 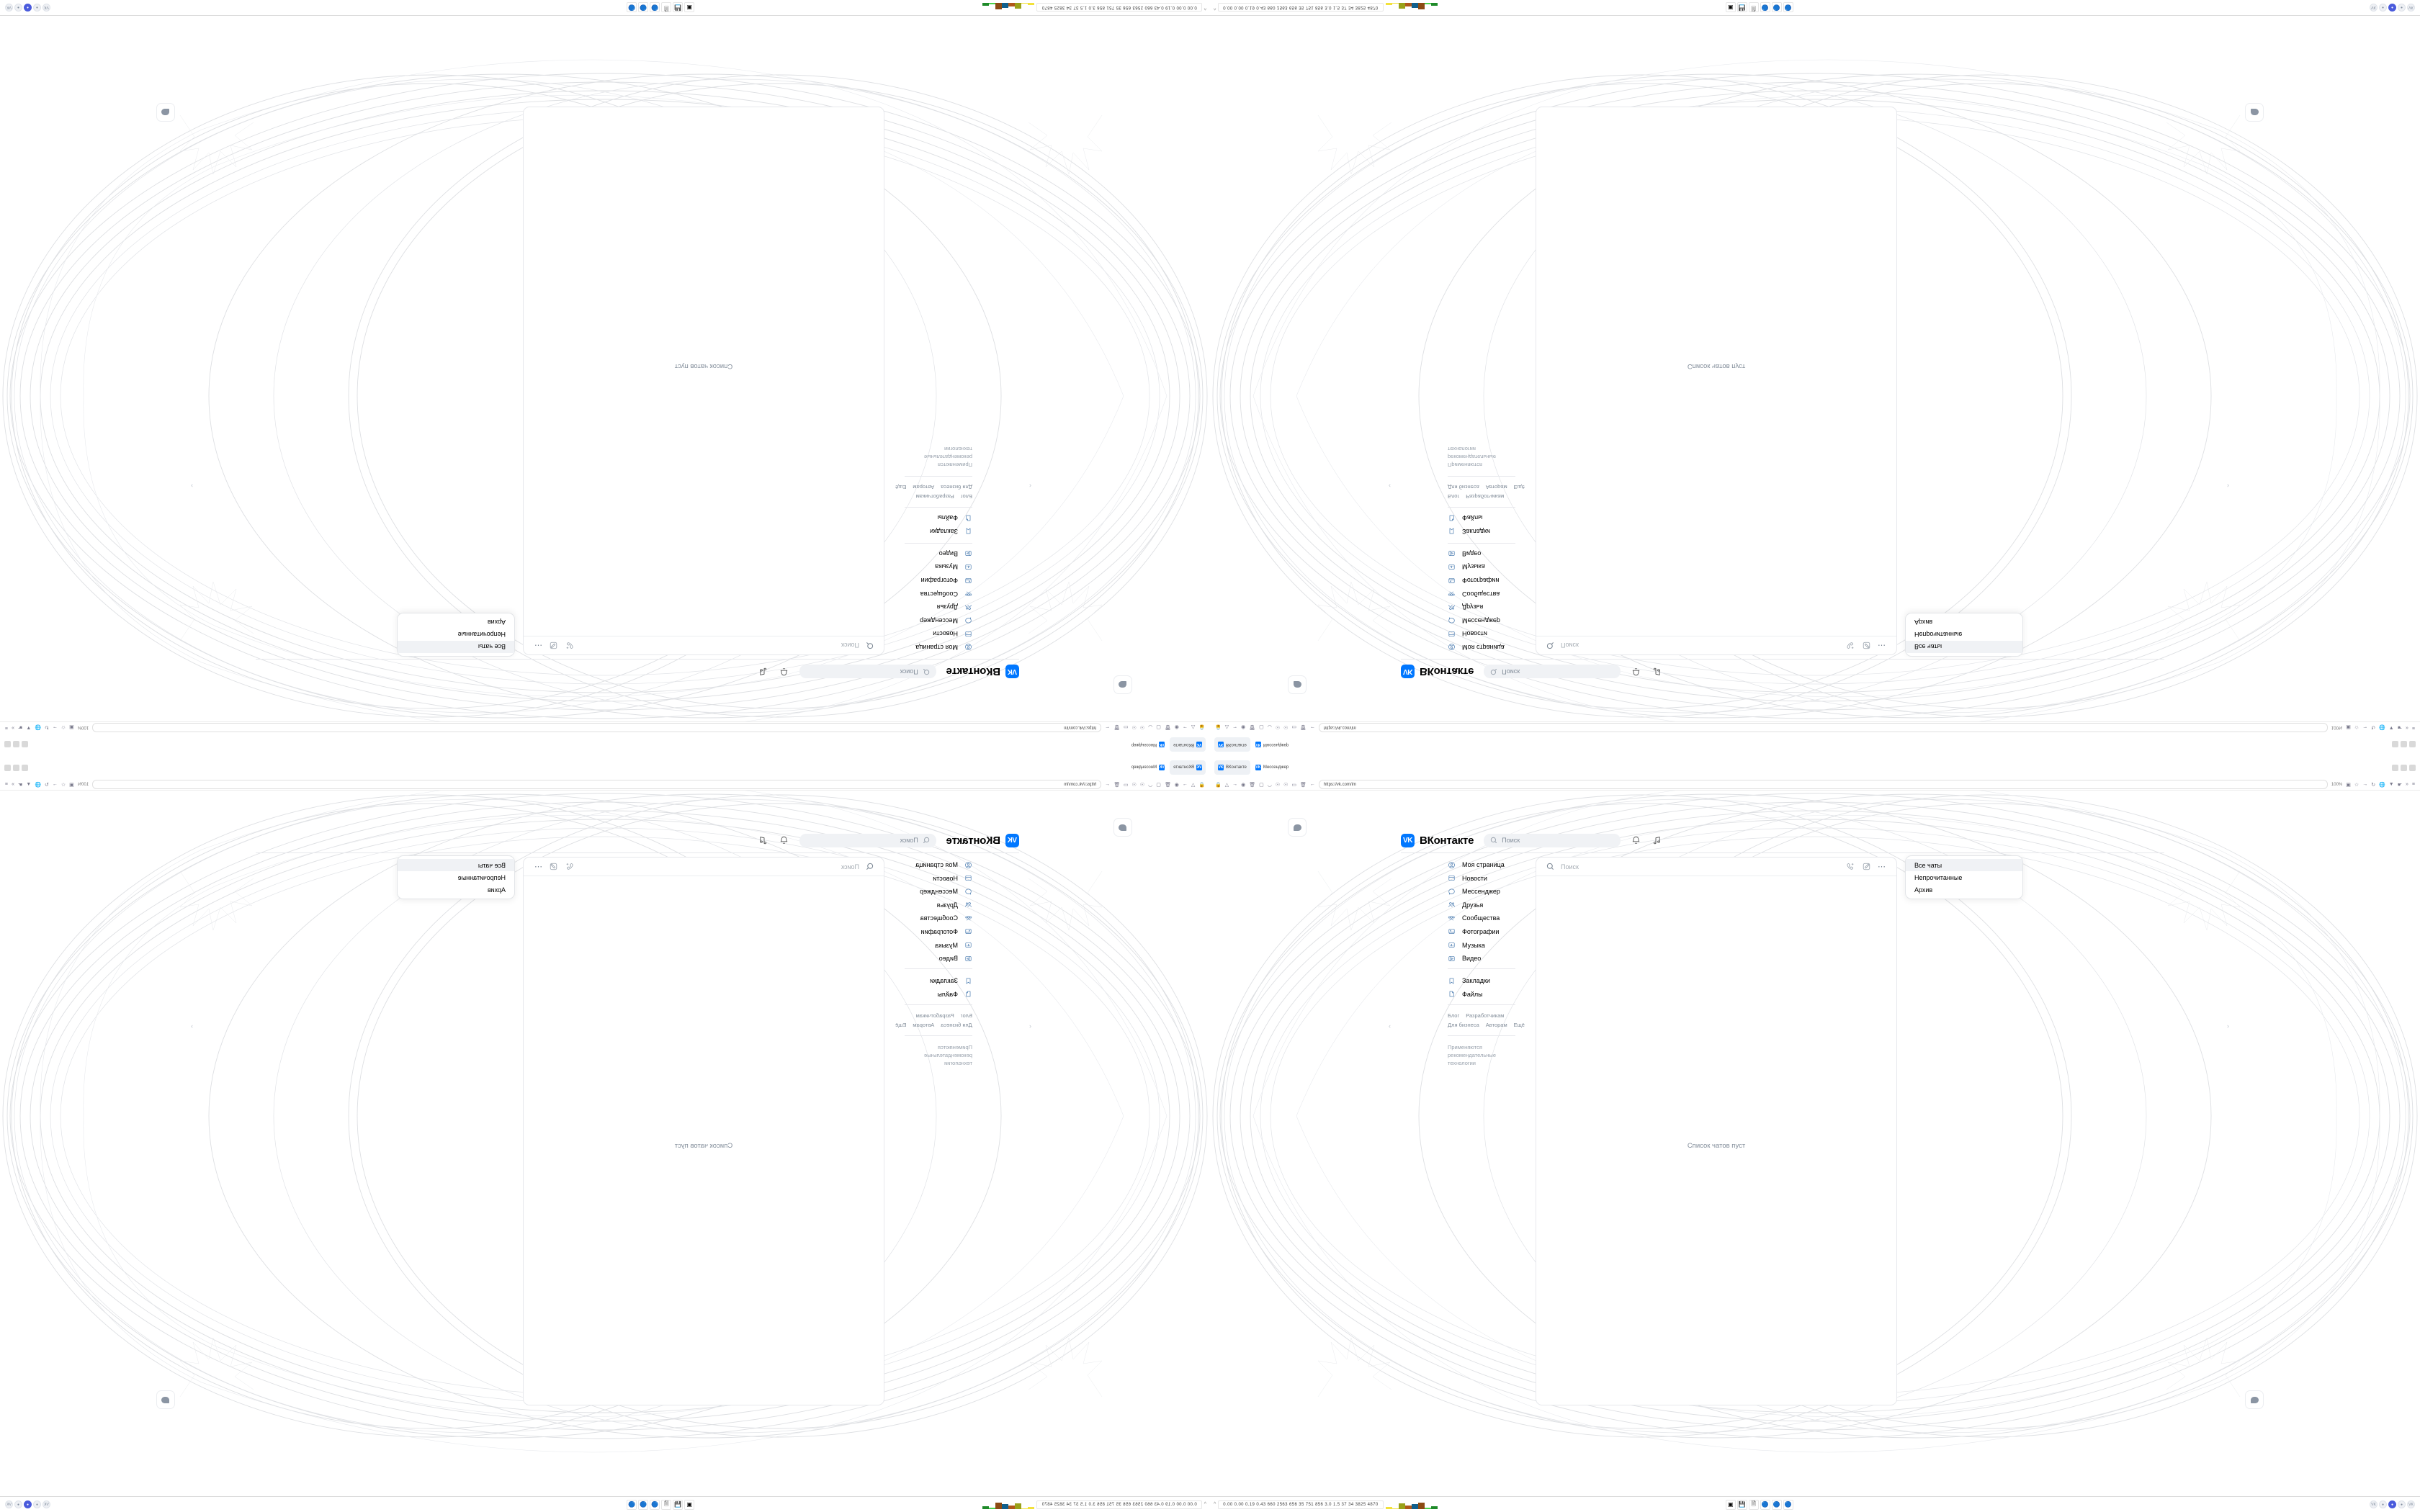 I want to click on compose-icon, so click(x=1866, y=866).